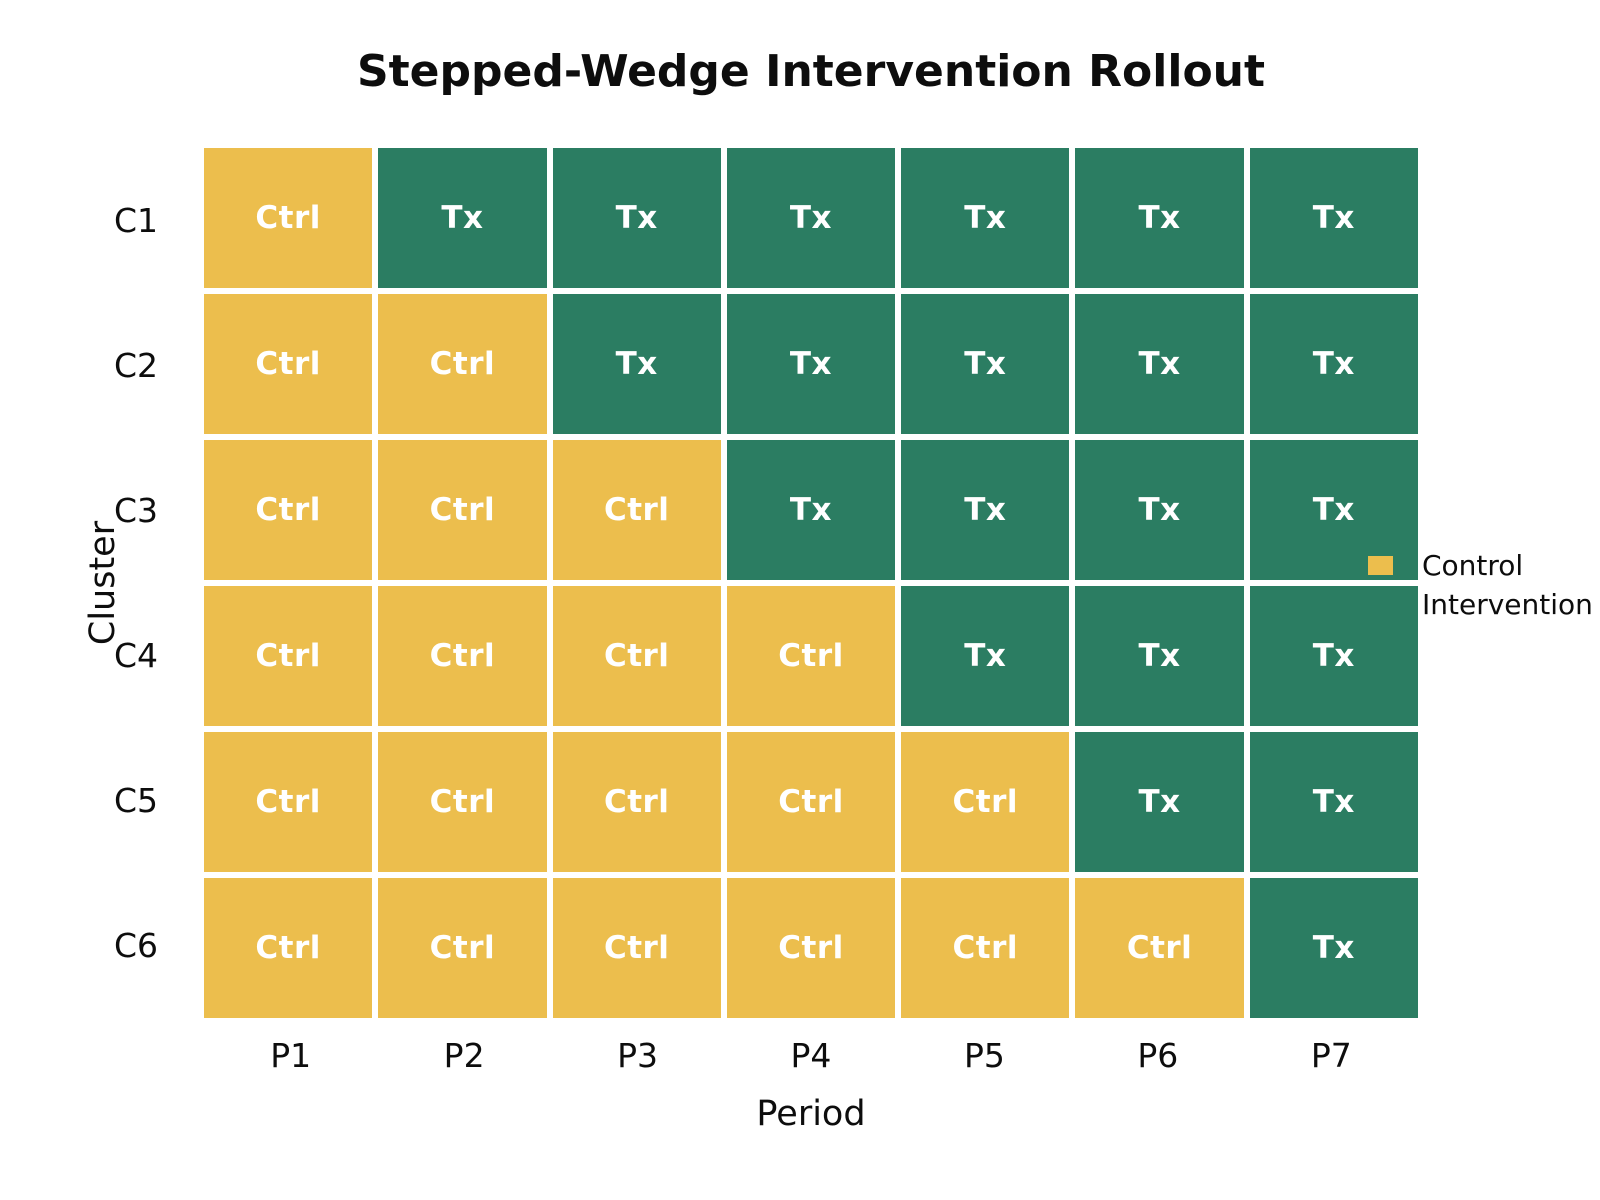  I want to click on heatmap-cell-C6-P6: Ctrl, so click(1159, 948).